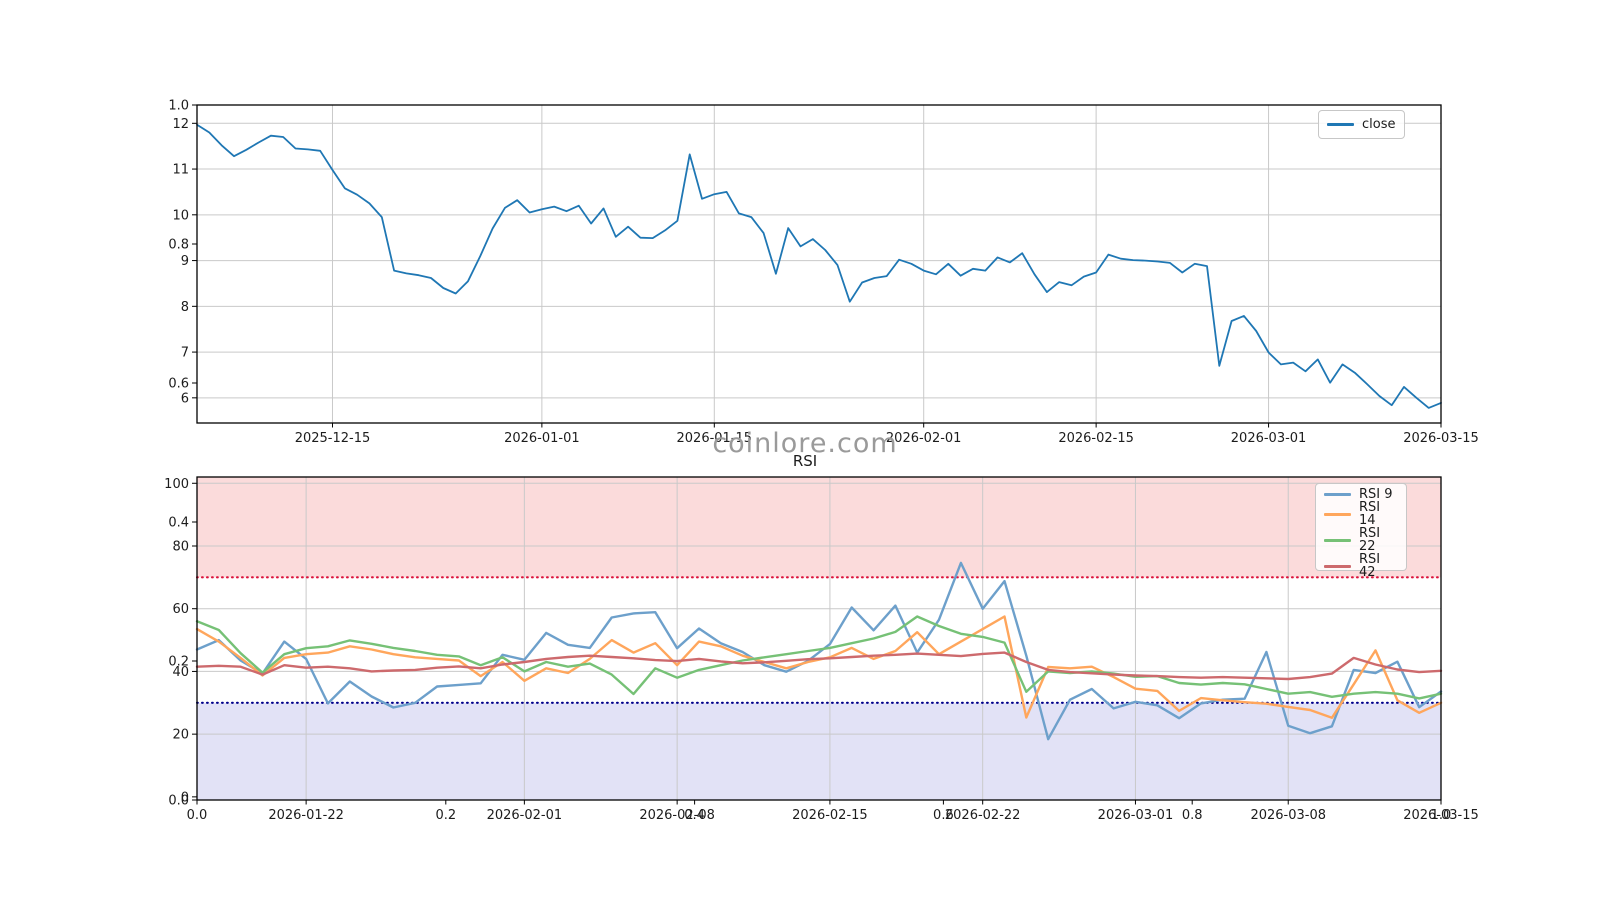  What do you see at coordinates (1192, 815) in the screenshot?
I see `overlay-xtick-label: 0.8` at bounding box center [1192, 815].